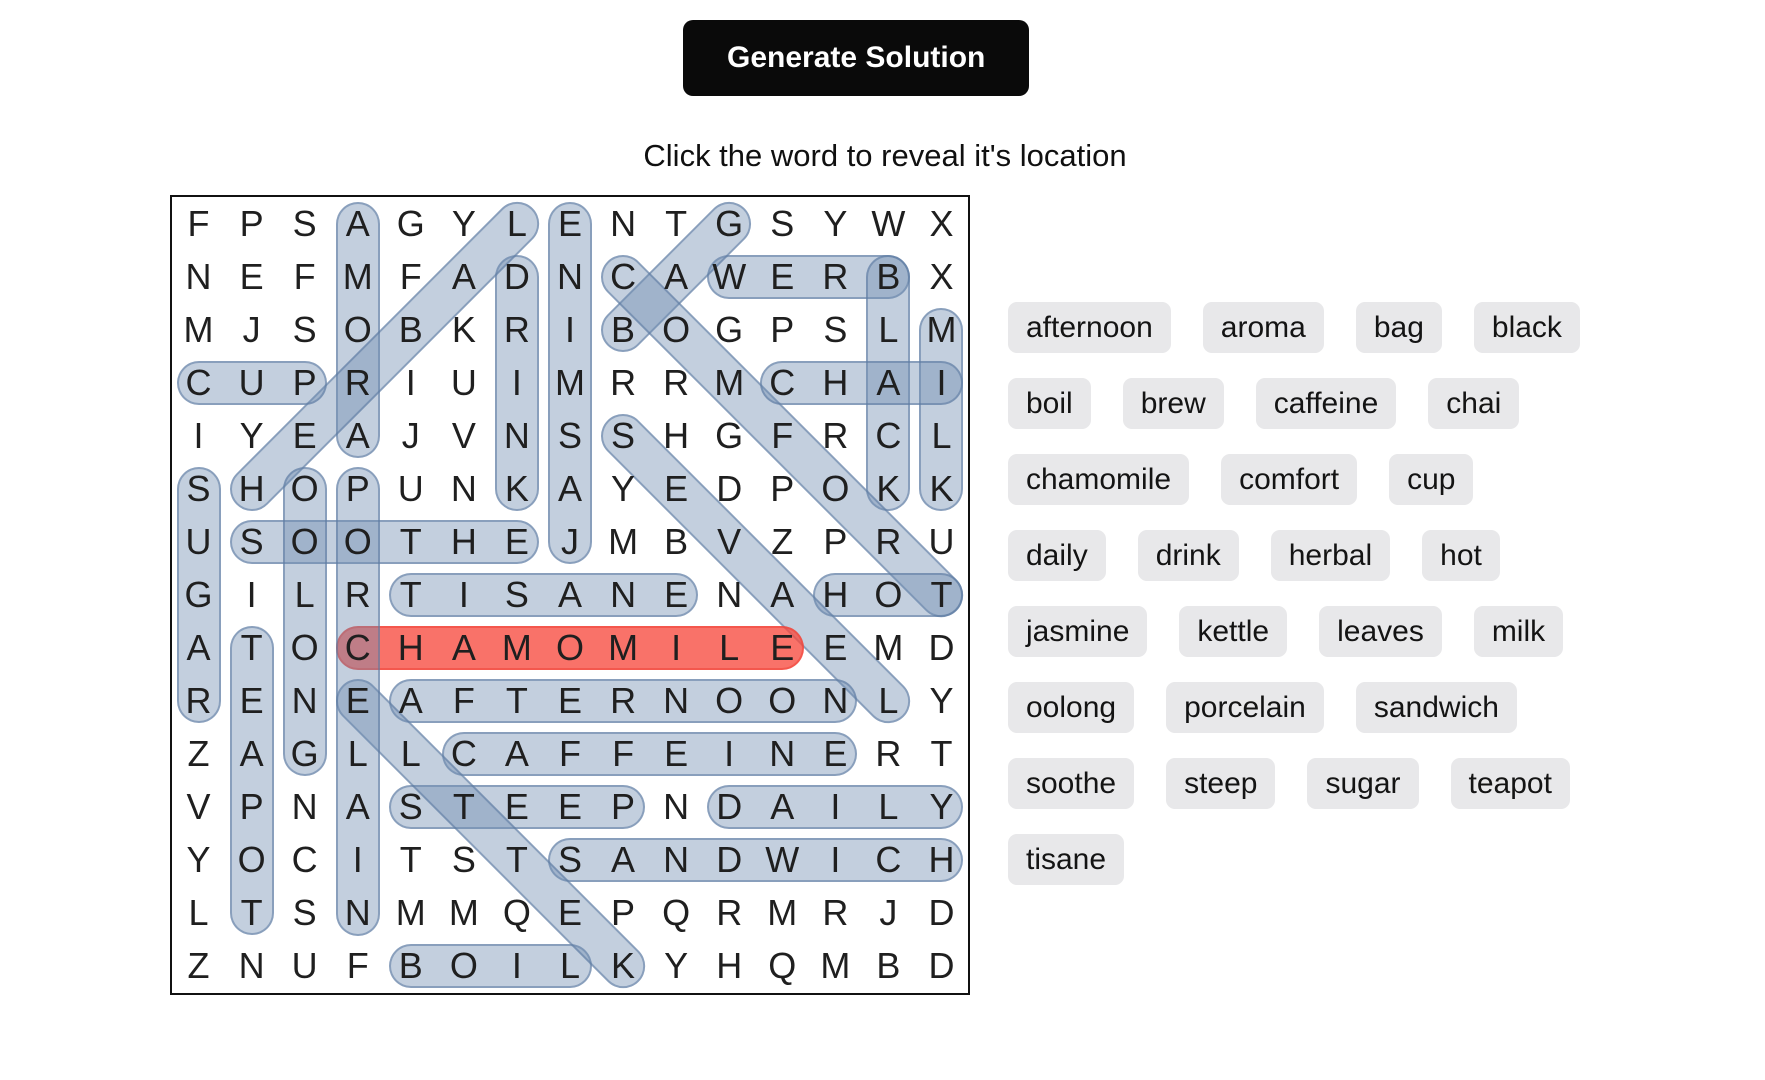  What do you see at coordinates (835, 966) in the screenshot?
I see `grid-cell-r15c13: M` at bounding box center [835, 966].